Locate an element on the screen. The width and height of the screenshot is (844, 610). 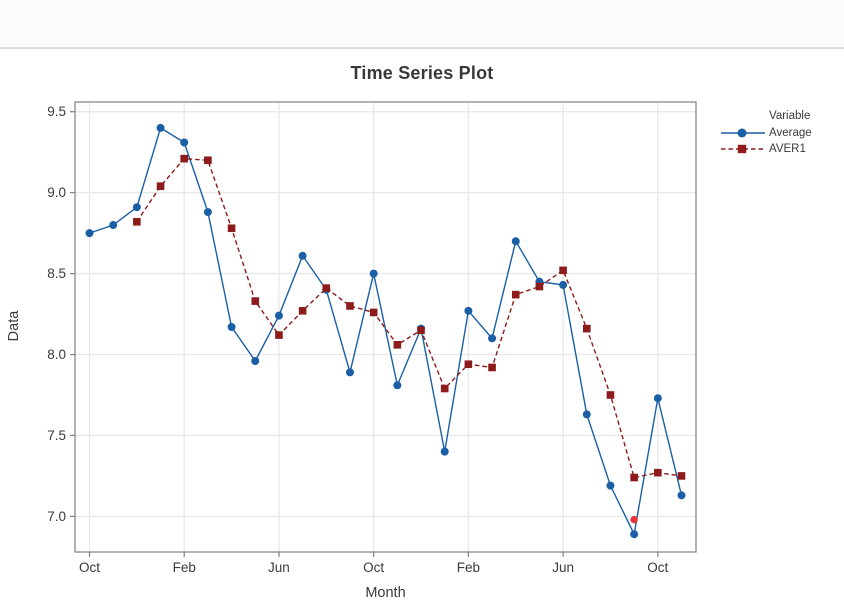
highlighted-point is located at coordinates (634, 519).